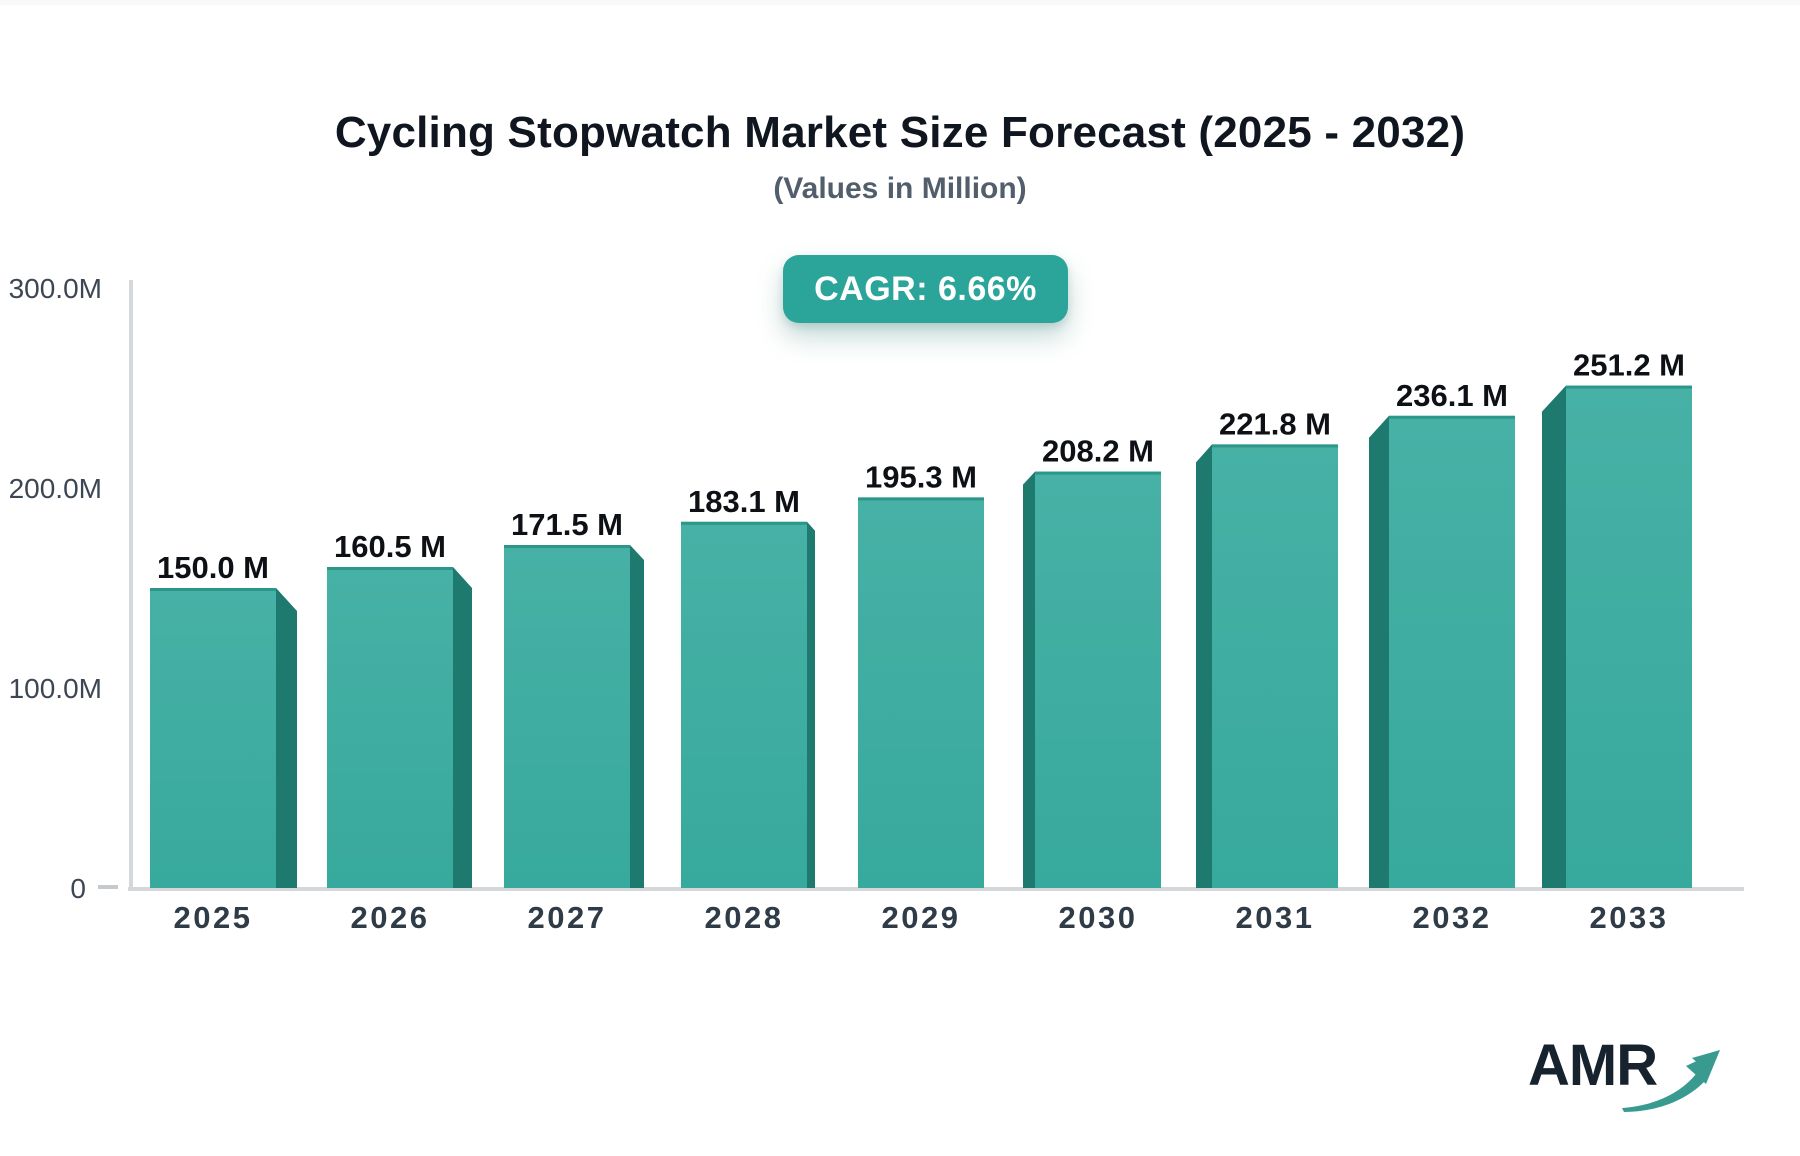  I want to click on x-tick-label: 2032, so click(1452, 917).